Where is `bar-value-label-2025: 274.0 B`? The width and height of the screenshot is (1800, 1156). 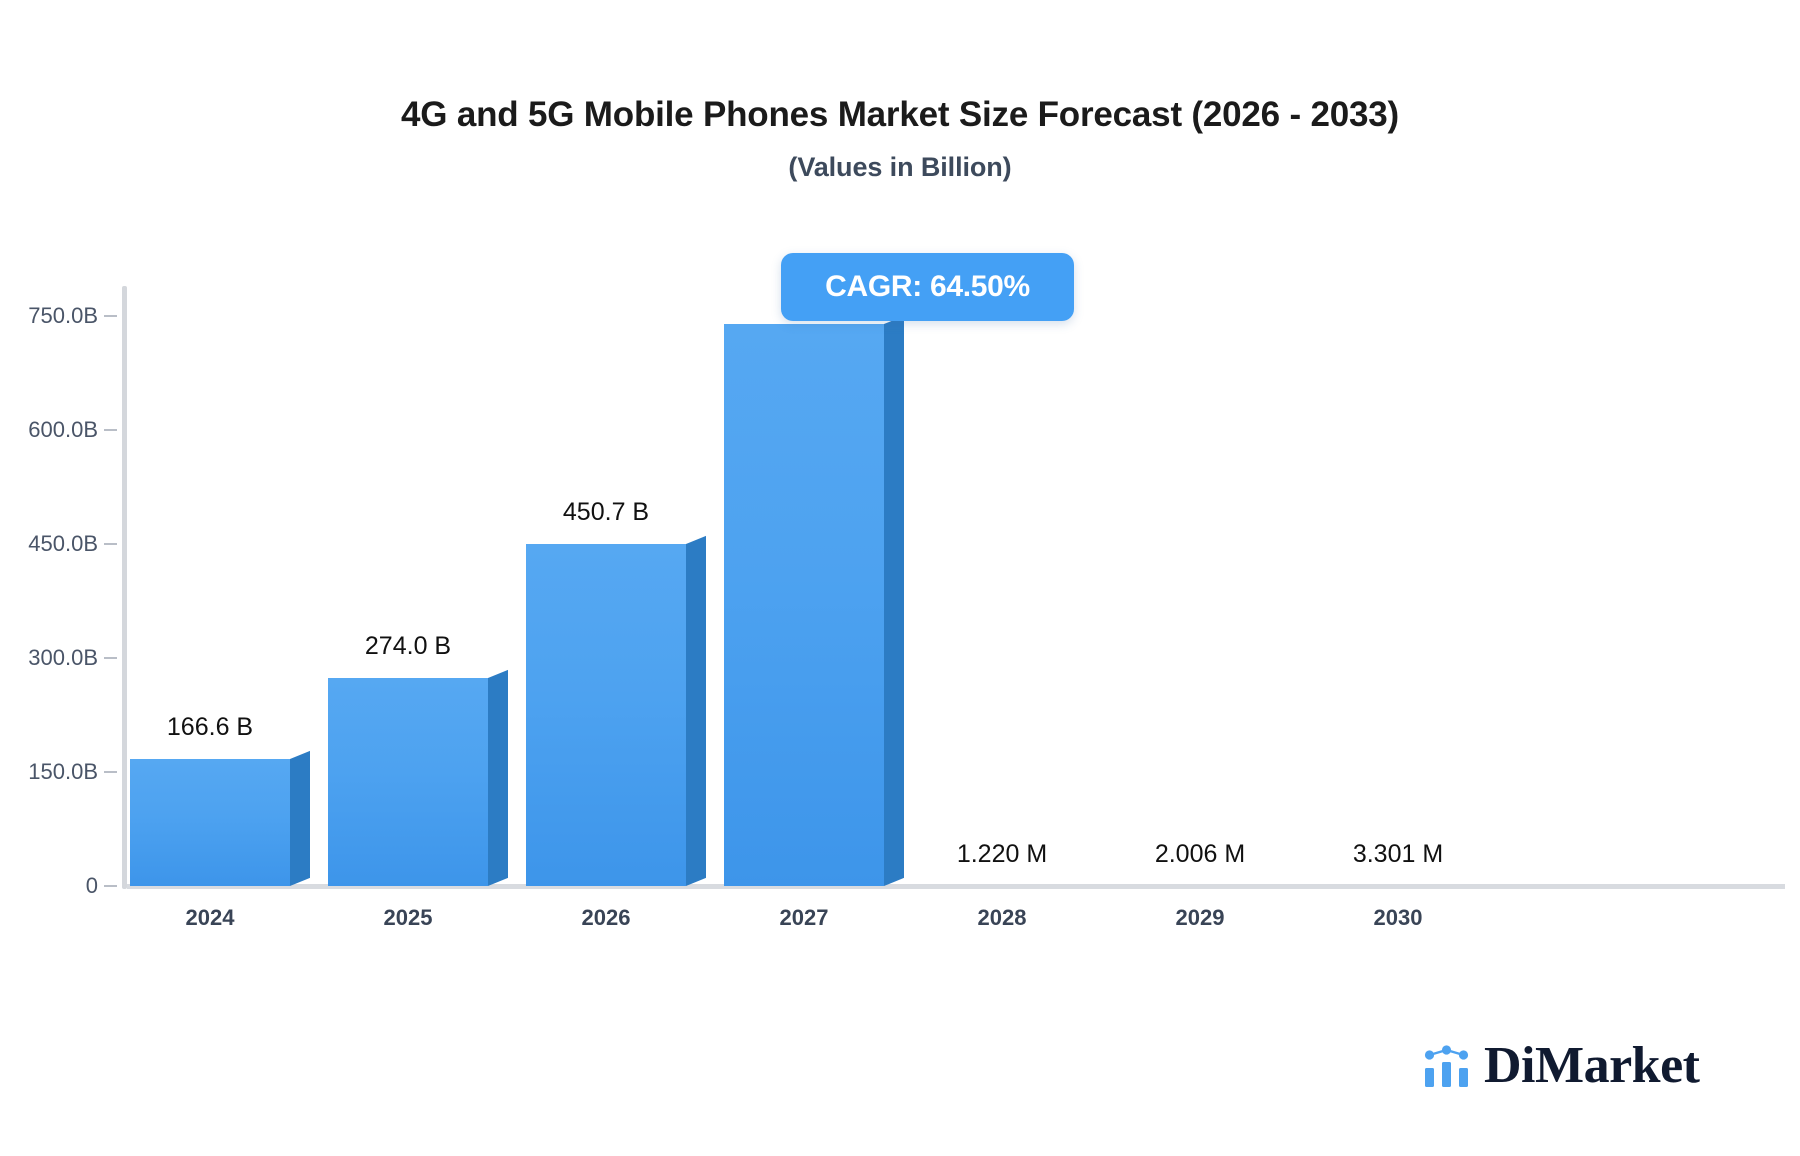
bar-value-label-2025: 274.0 B is located at coordinates (408, 645).